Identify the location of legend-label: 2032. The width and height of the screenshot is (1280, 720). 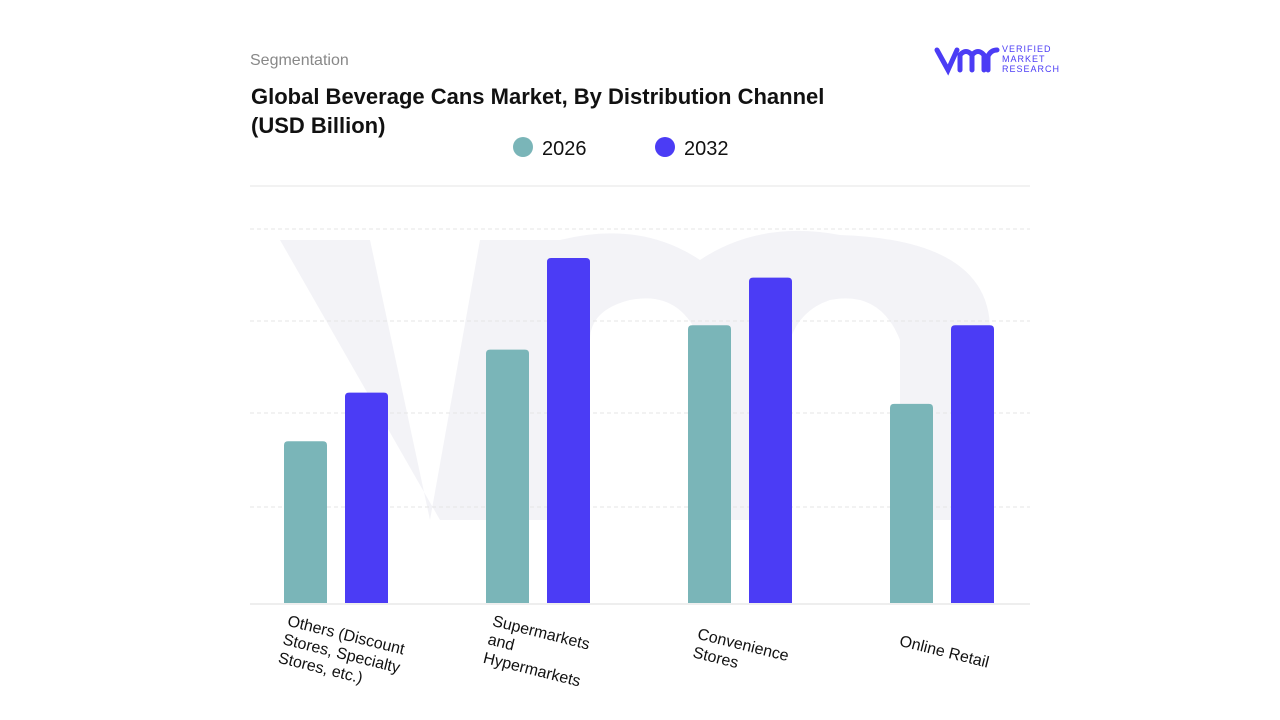
(706, 149).